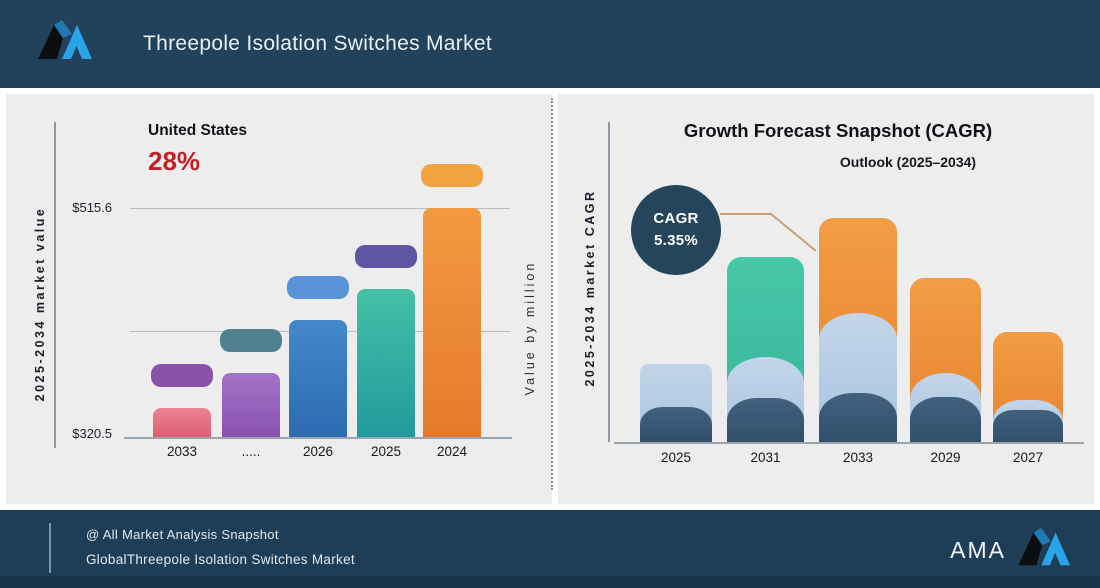  What do you see at coordinates (318, 438) in the screenshot?
I see `left-x-axis-line` at bounding box center [318, 438].